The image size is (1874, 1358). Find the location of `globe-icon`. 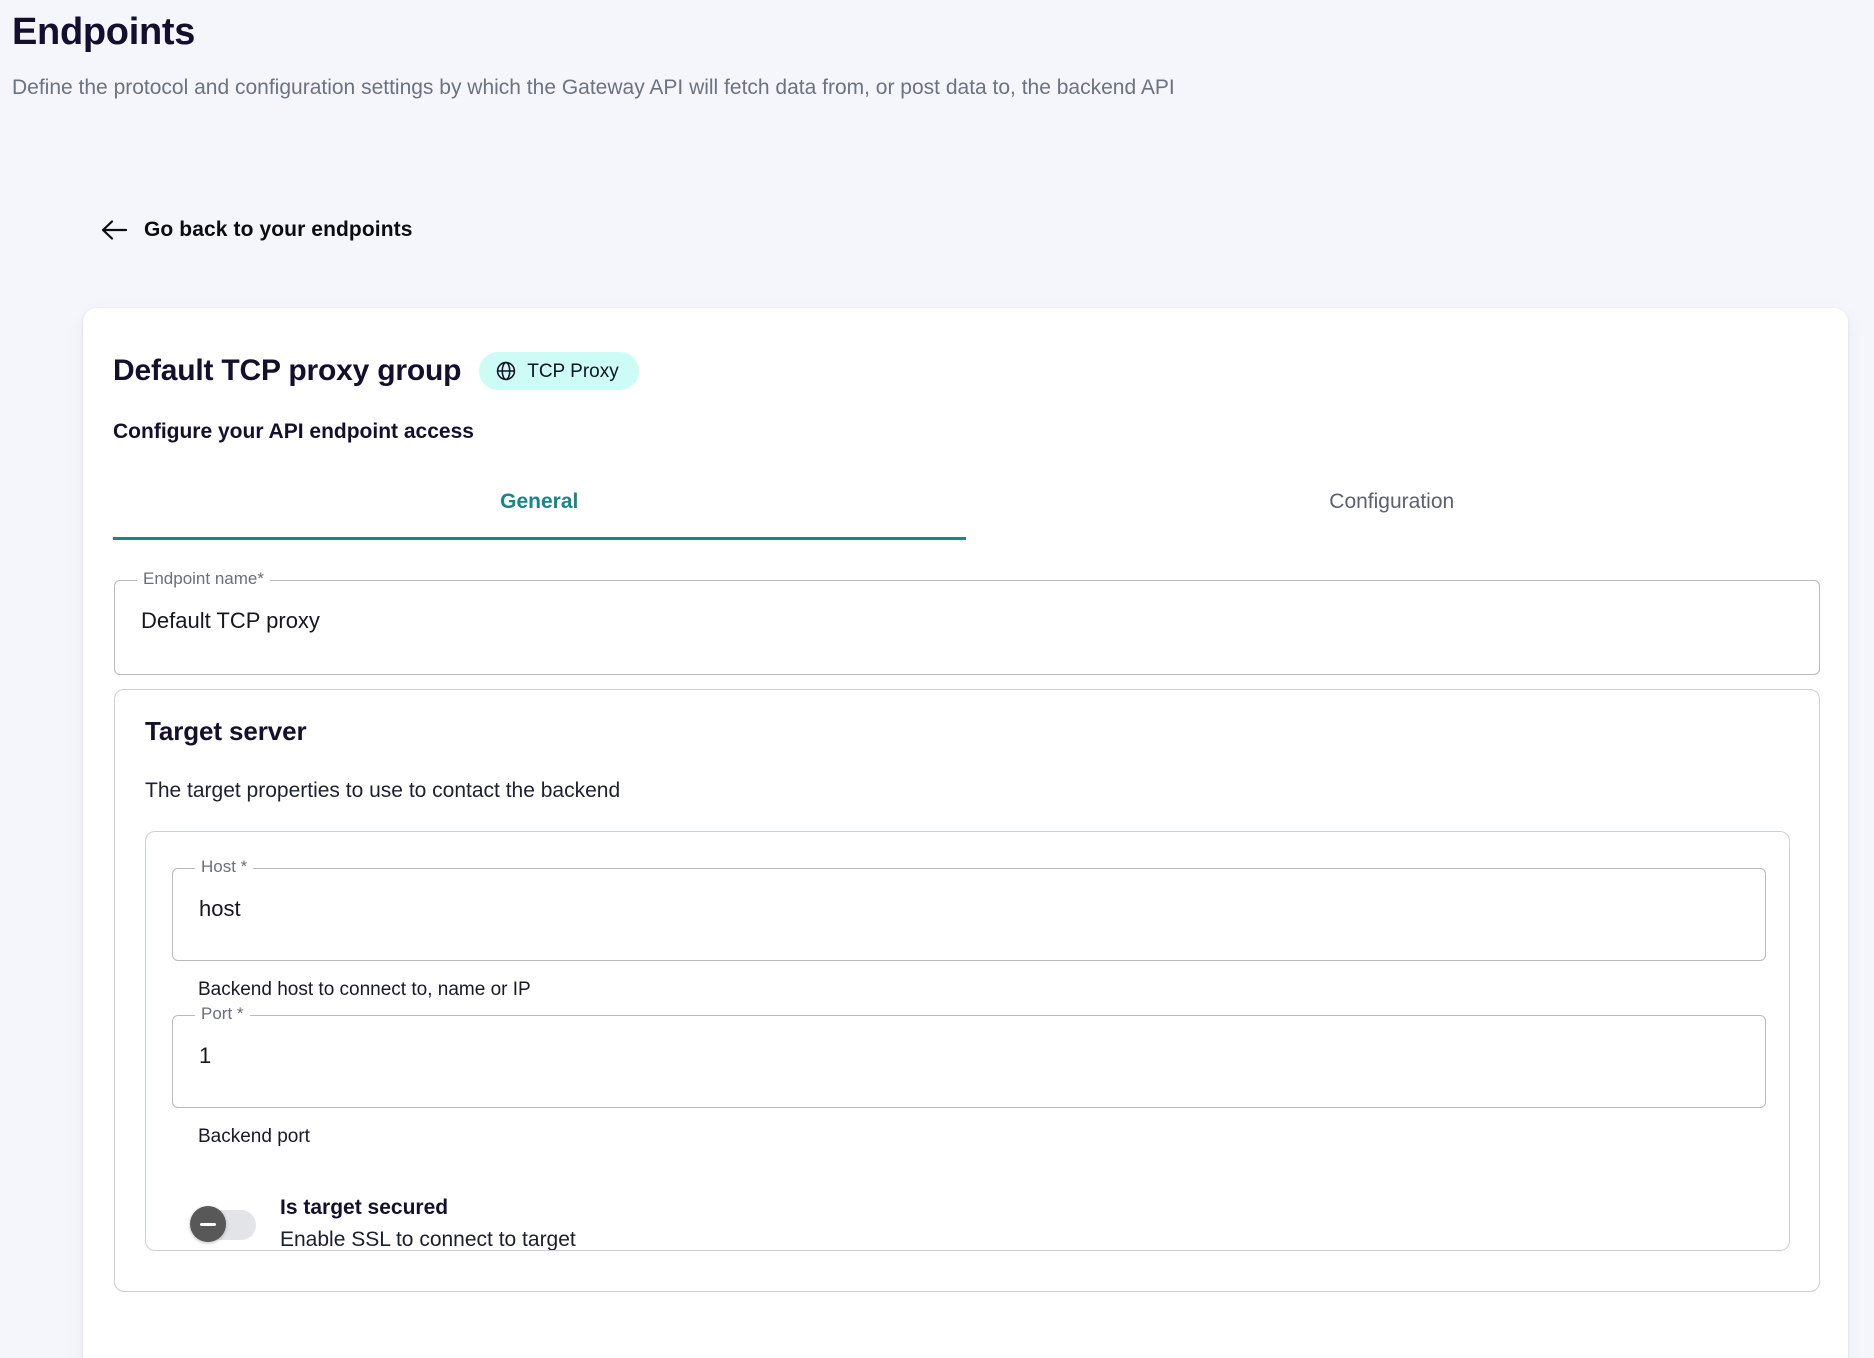

globe-icon is located at coordinates (506, 371).